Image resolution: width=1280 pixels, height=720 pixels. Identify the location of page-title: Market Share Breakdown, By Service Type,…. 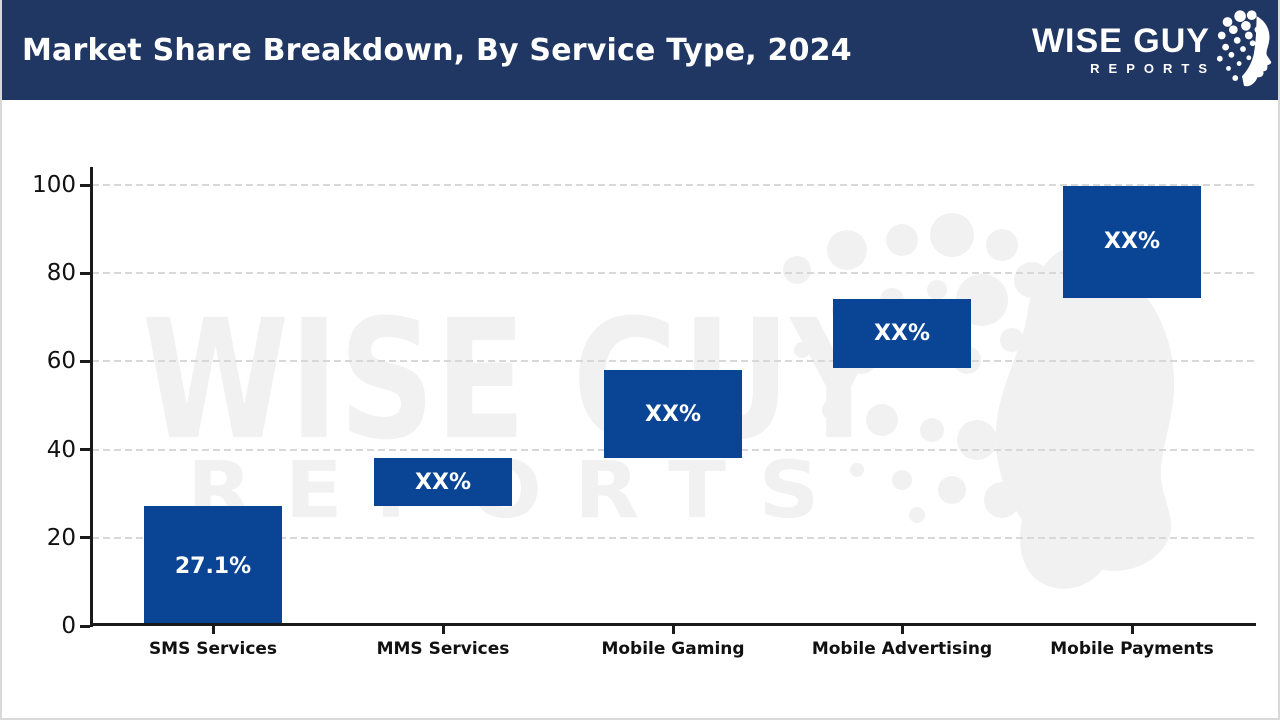
(437, 50).